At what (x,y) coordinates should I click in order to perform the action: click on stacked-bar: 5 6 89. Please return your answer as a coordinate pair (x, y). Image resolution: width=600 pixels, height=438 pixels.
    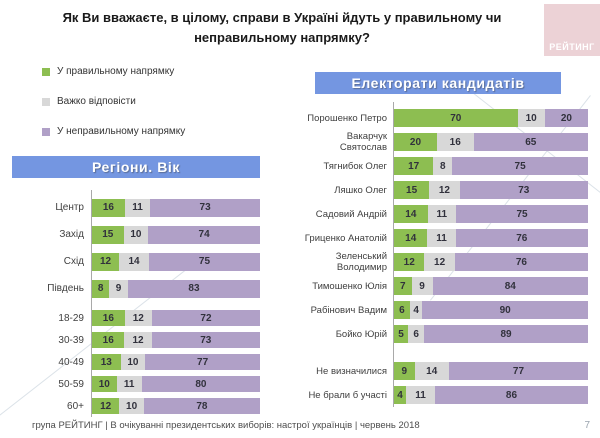
    Looking at the image, I should click on (491, 334).